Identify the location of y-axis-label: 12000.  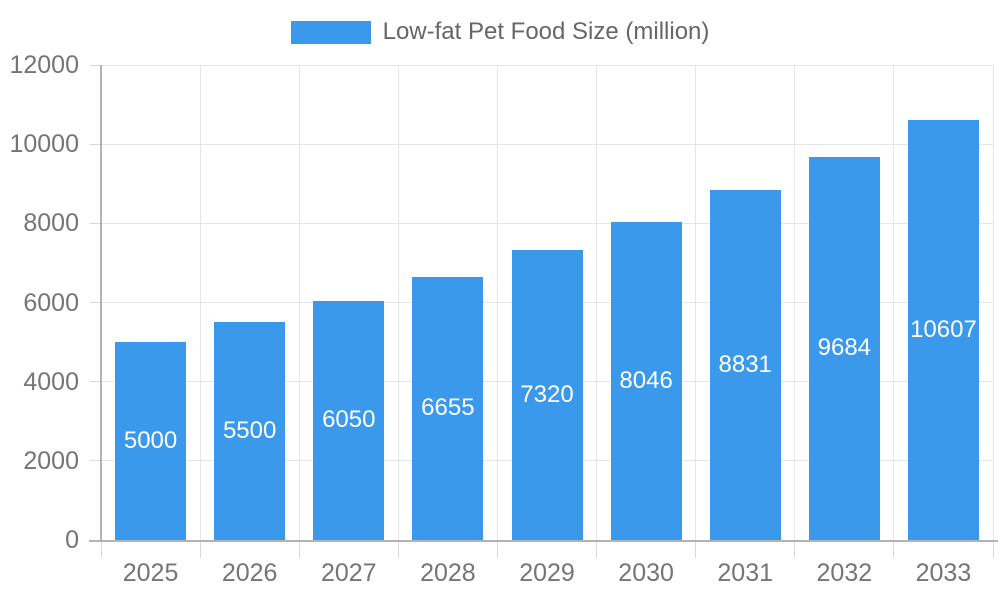
(44, 65).